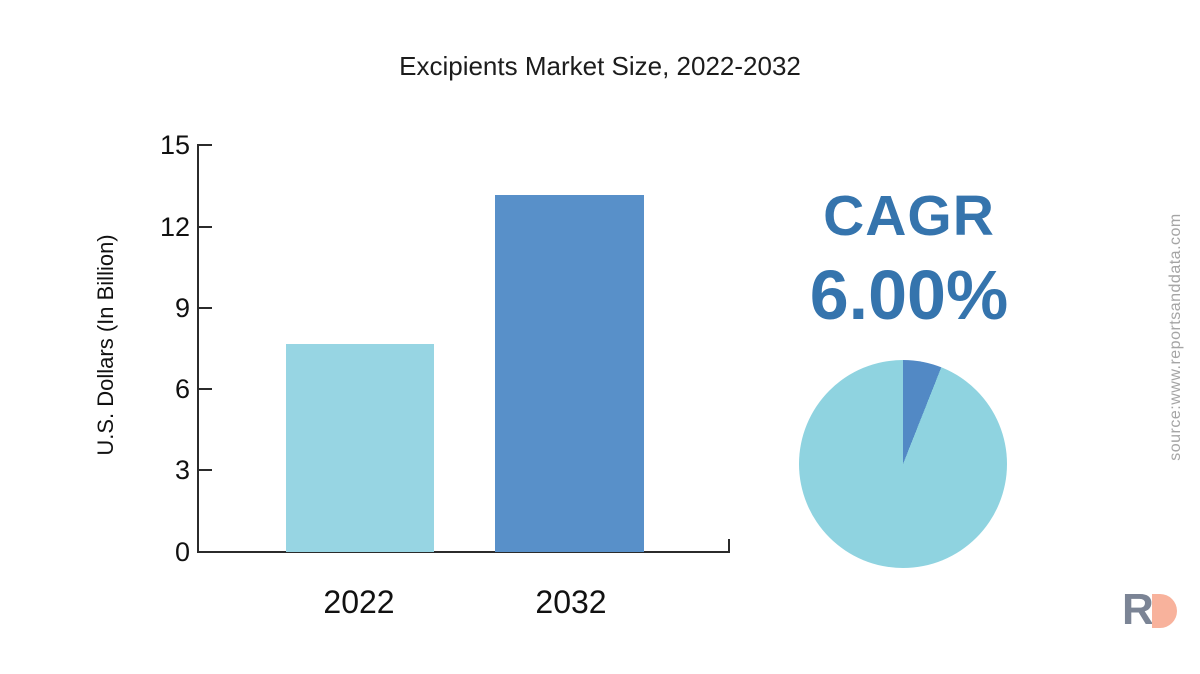 The image size is (1200, 674). I want to click on x-axis-line, so click(463, 552).